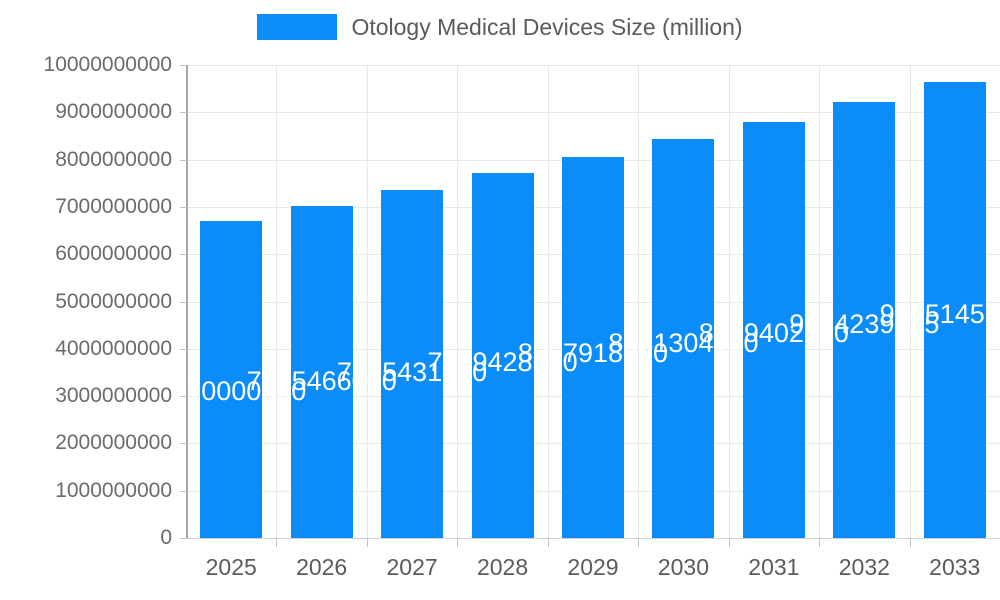 The width and height of the screenshot is (1000, 600). Describe the element at coordinates (107, 64) in the screenshot. I see `y-tick-label: 10000000000` at that location.